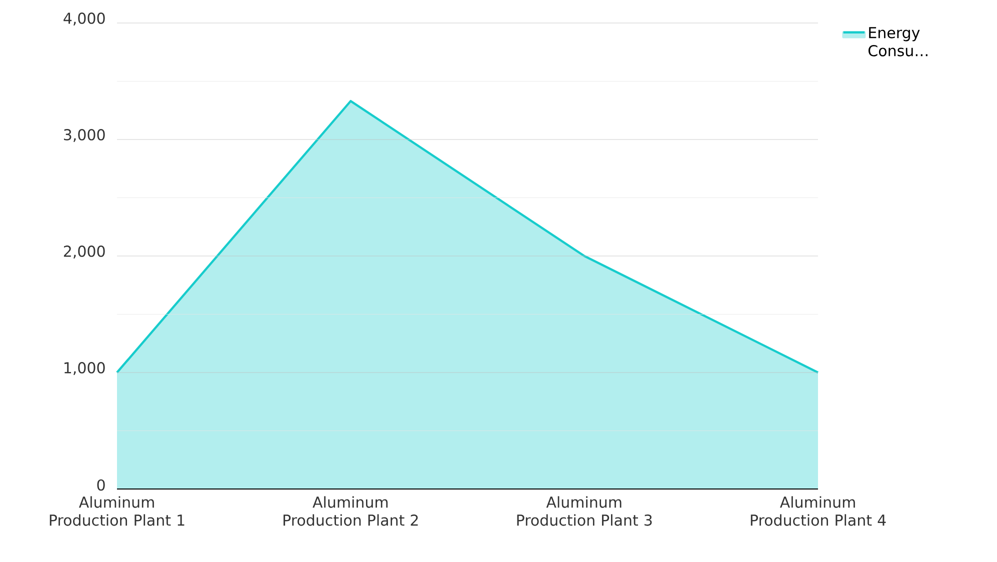 This screenshot has height=562, width=997. Describe the element at coordinates (84, 252) in the screenshot. I see `y-tick-label: 2,000` at that location.